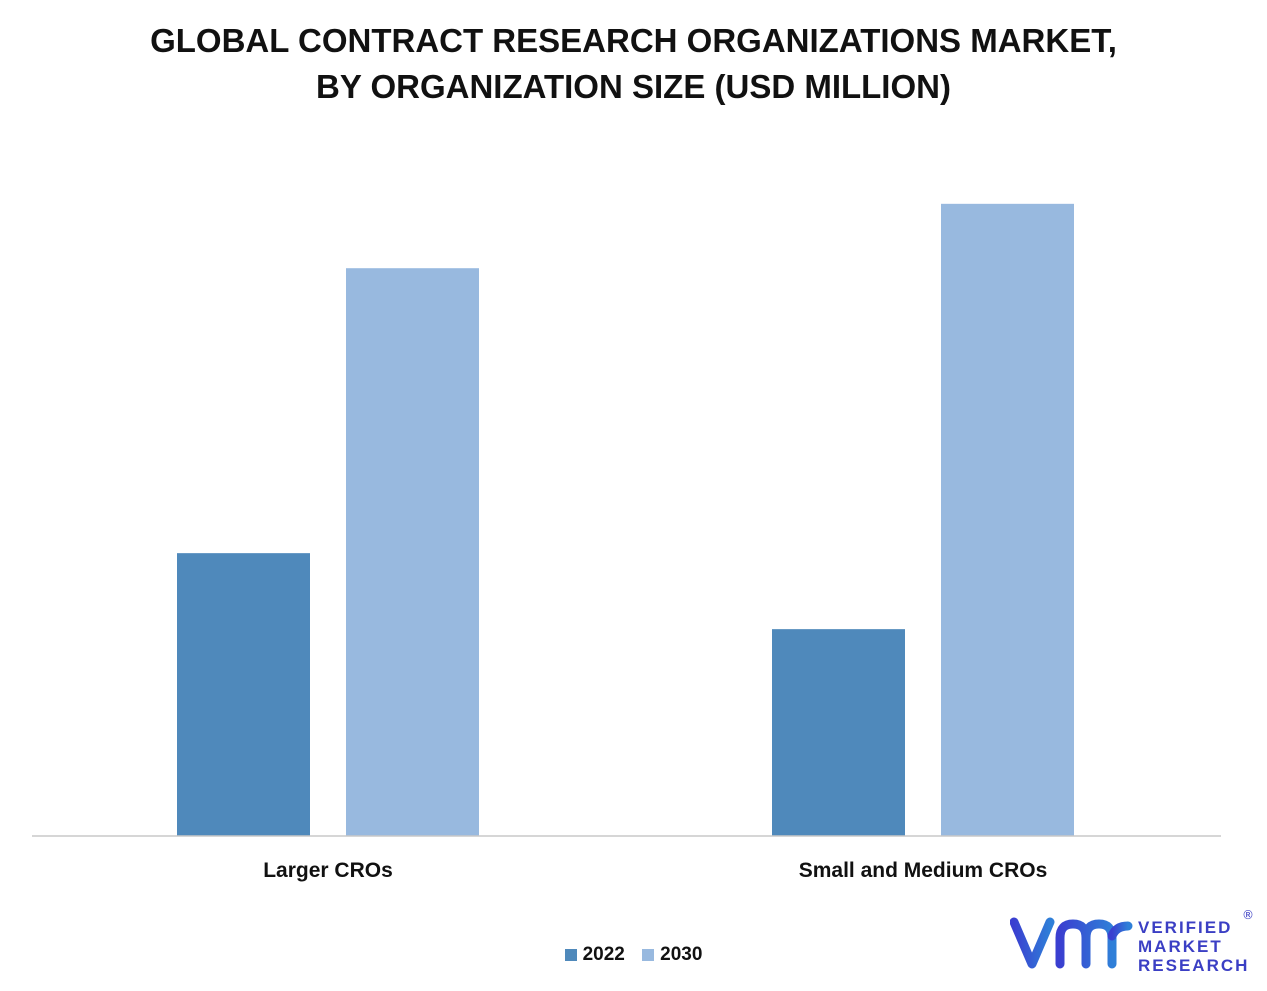  I want to click on legend-label-2030: 2030, so click(681, 954).